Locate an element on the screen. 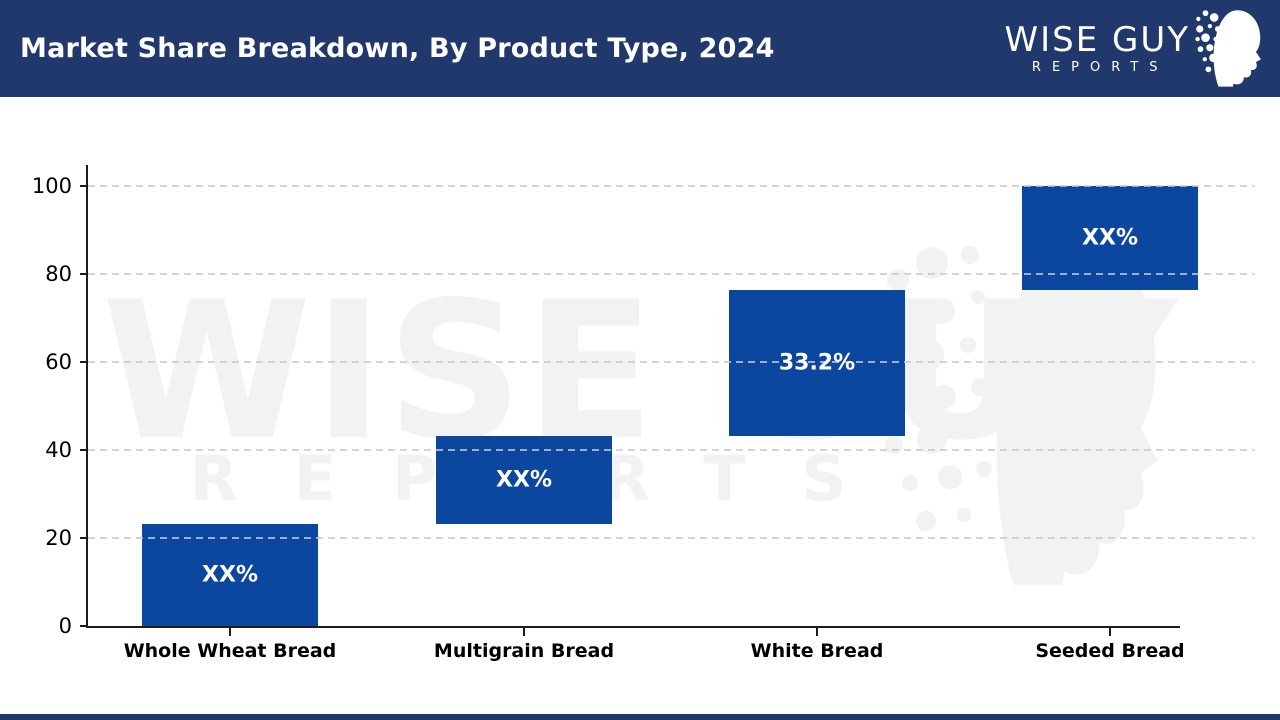 The width and height of the screenshot is (1280, 720). footer-bar is located at coordinates (640, 717).